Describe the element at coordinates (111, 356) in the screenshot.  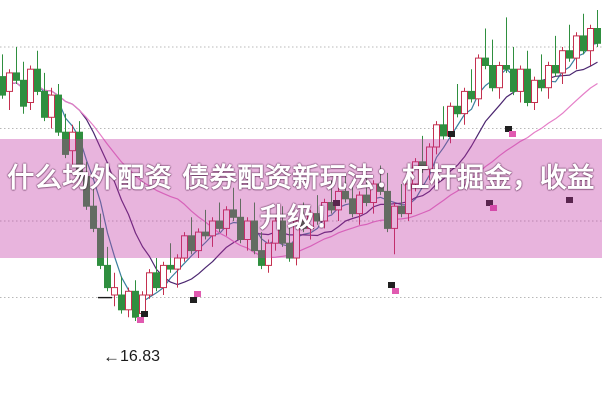
I see `left-arrow-icon: ←` at that location.